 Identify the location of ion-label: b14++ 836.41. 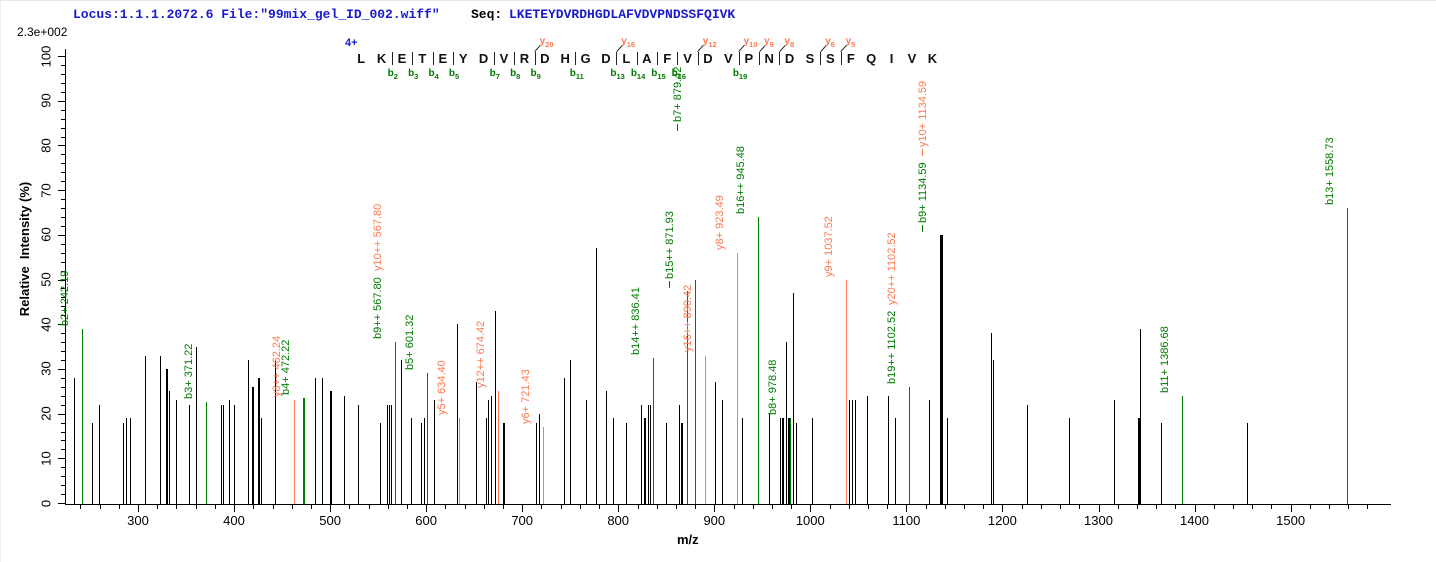
(636, 320).